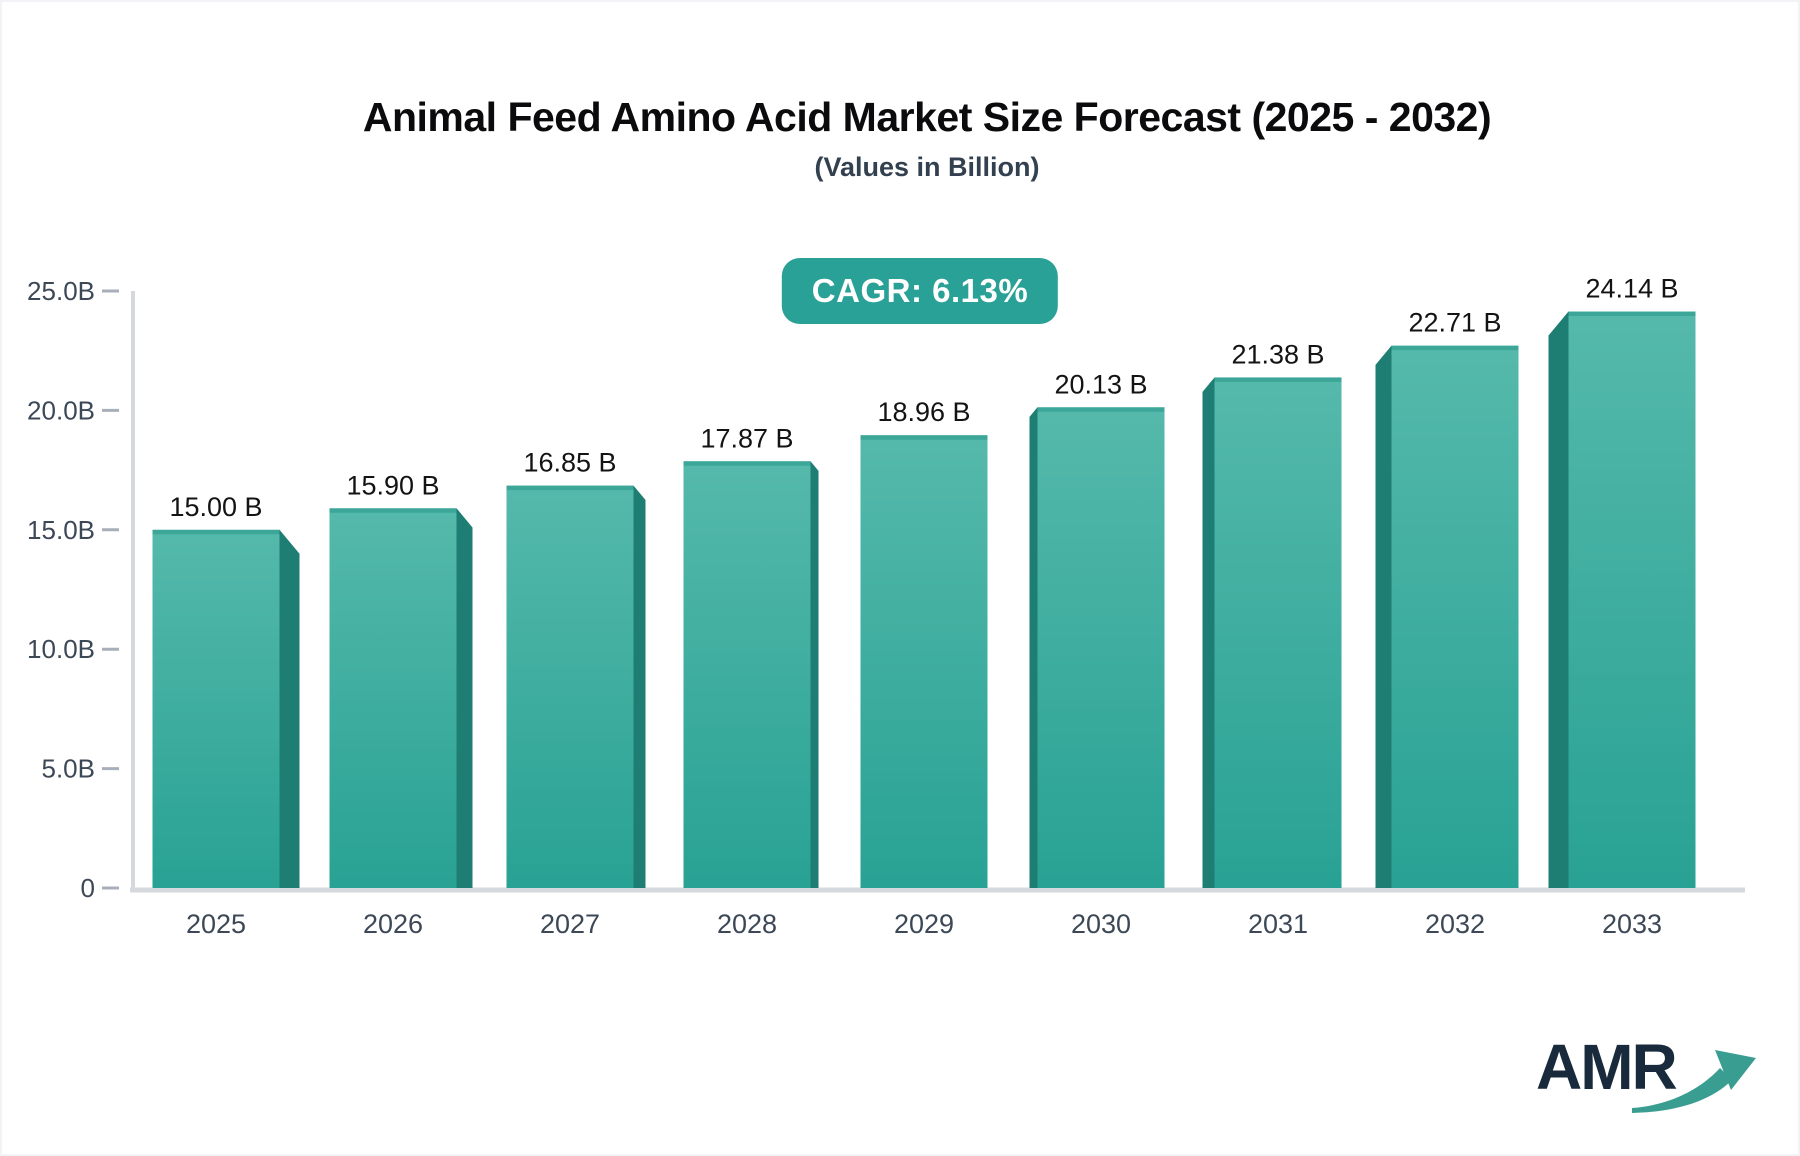 This screenshot has width=1800, height=1156. What do you see at coordinates (1558, 599) in the screenshot?
I see `bar-side-2033` at bounding box center [1558, 599].